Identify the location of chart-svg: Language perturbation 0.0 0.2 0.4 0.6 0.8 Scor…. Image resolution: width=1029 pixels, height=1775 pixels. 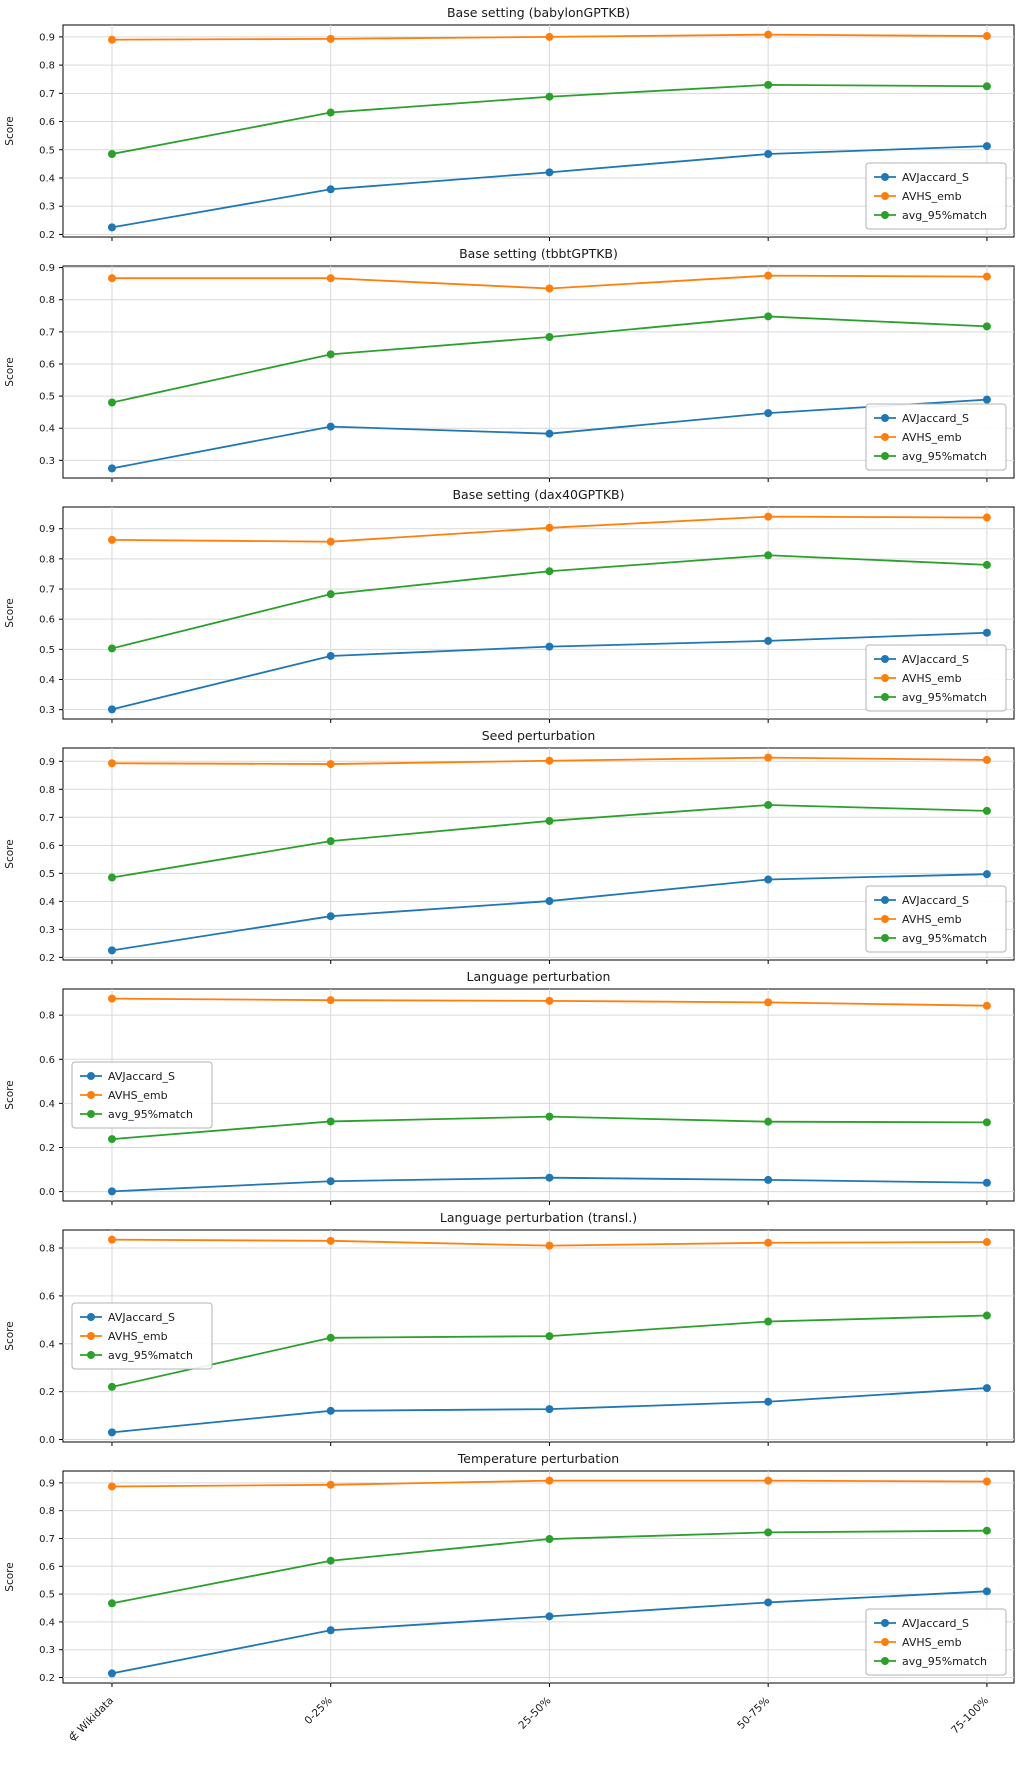
(509, 1087).